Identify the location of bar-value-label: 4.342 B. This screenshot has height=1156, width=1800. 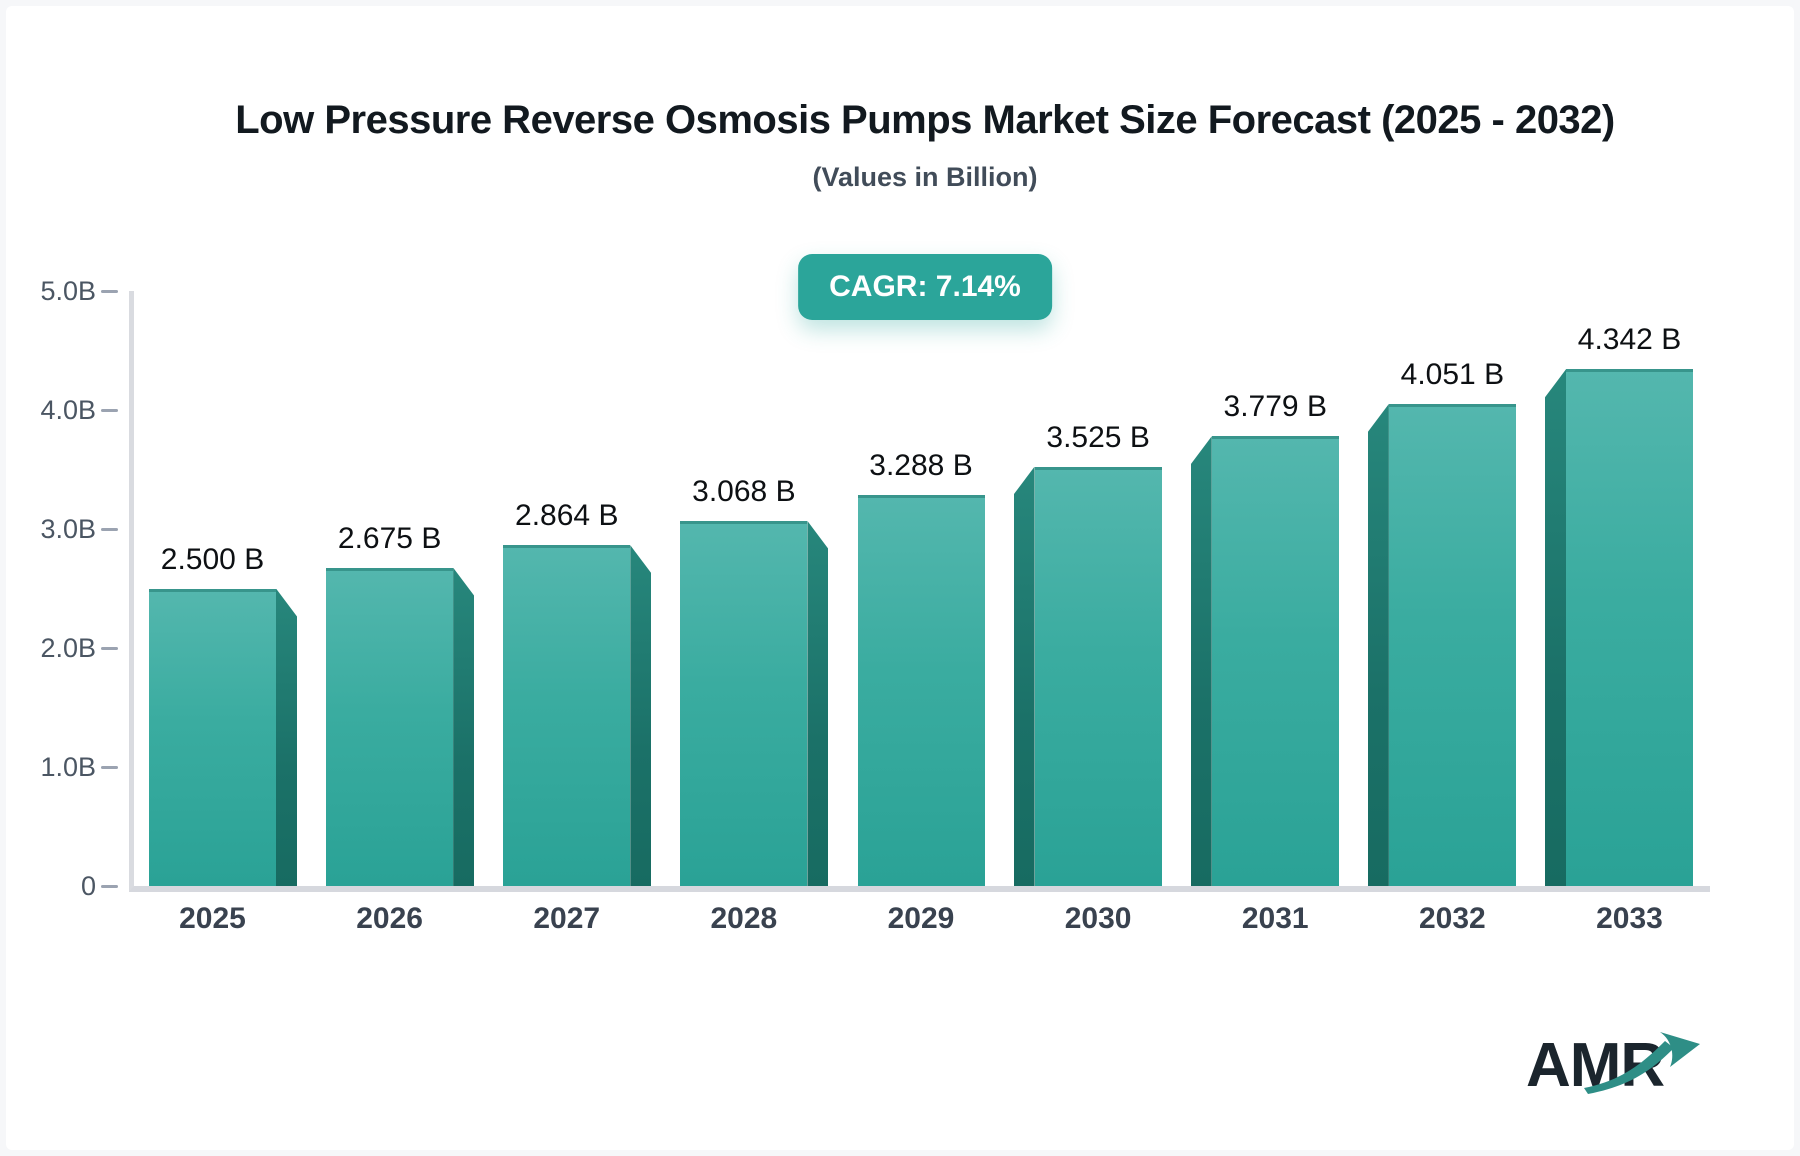
(1629, 340).